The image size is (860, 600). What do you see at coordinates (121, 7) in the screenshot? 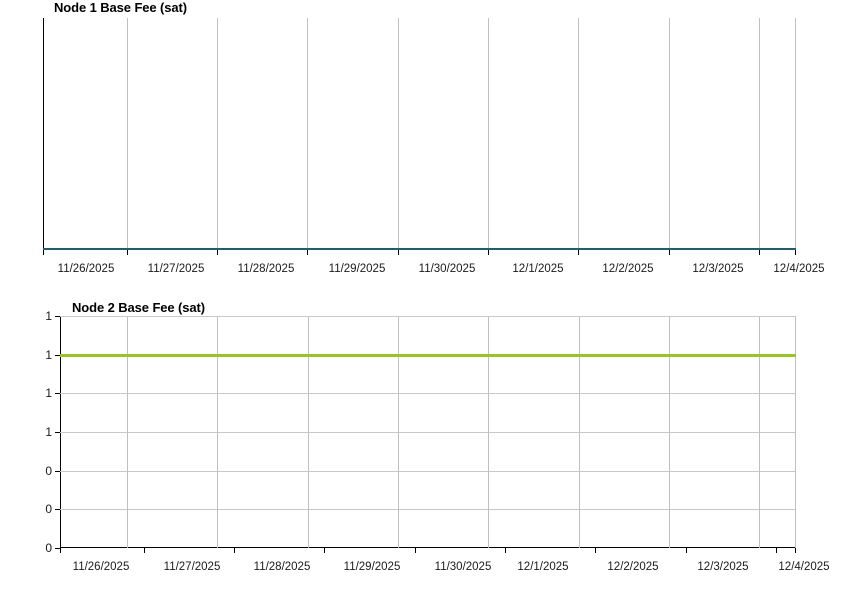
I see `chart-title-node-1: Node 1 Base Fee (sat)` at bounding box center [121, 7].